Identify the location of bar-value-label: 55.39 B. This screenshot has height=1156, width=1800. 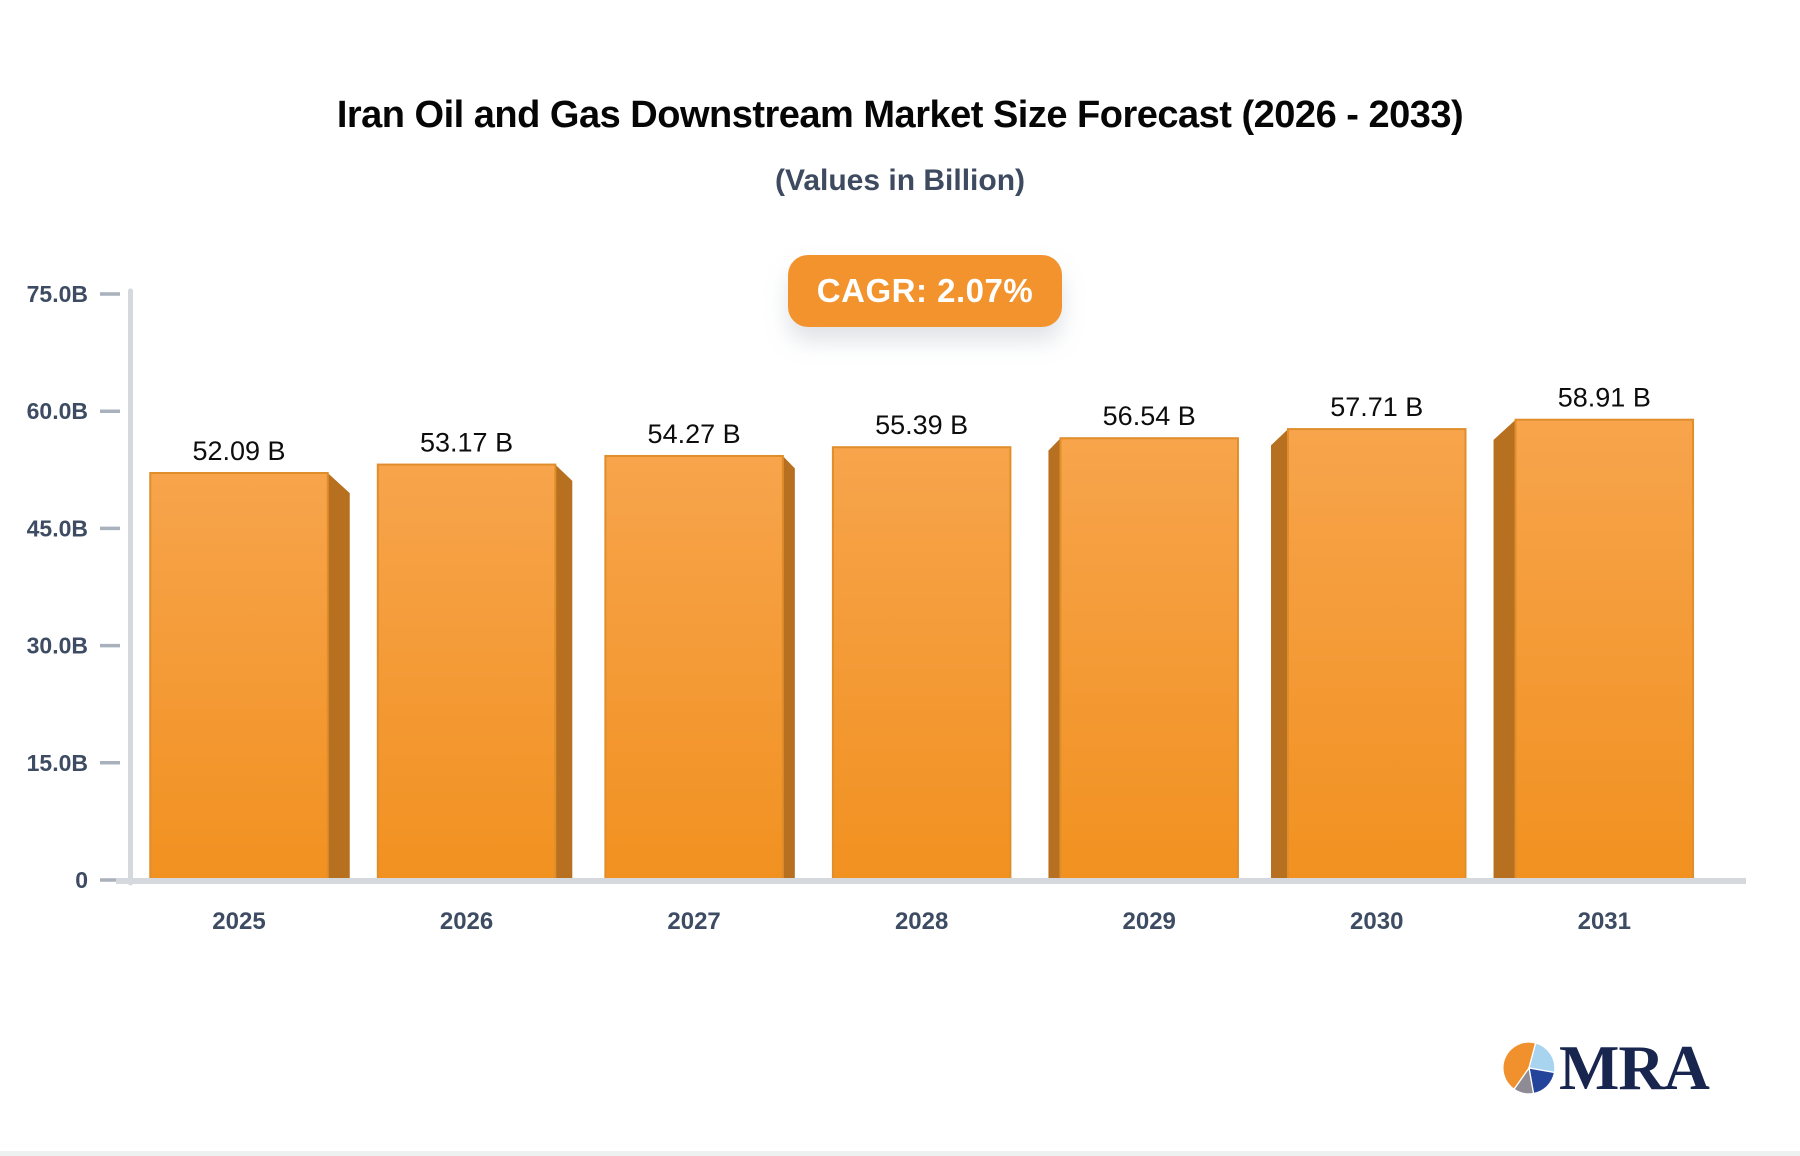
(921, 425).